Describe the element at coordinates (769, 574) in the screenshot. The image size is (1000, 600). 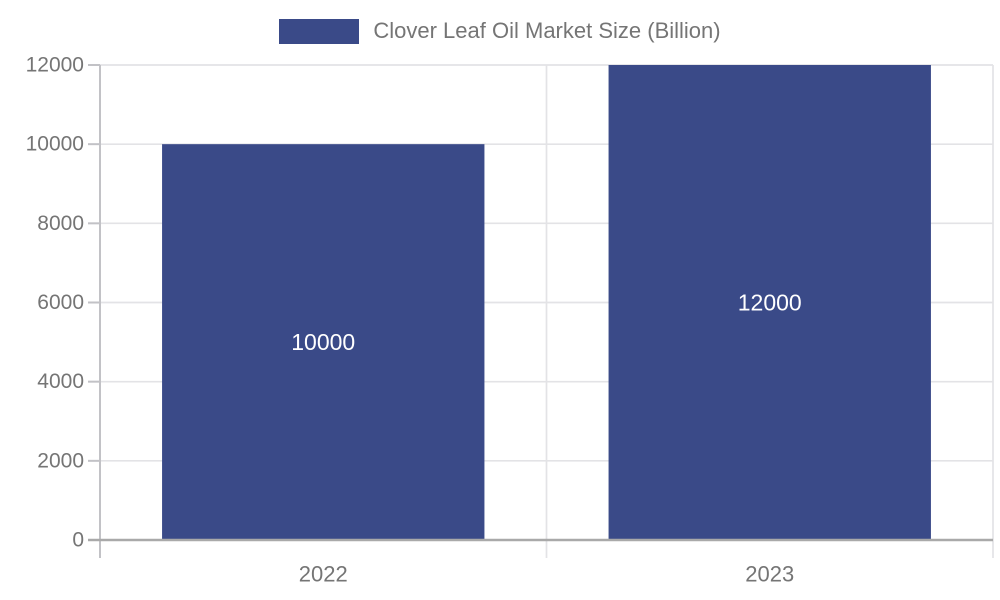
I see `x-tick-label-2023: 2023` at that location.